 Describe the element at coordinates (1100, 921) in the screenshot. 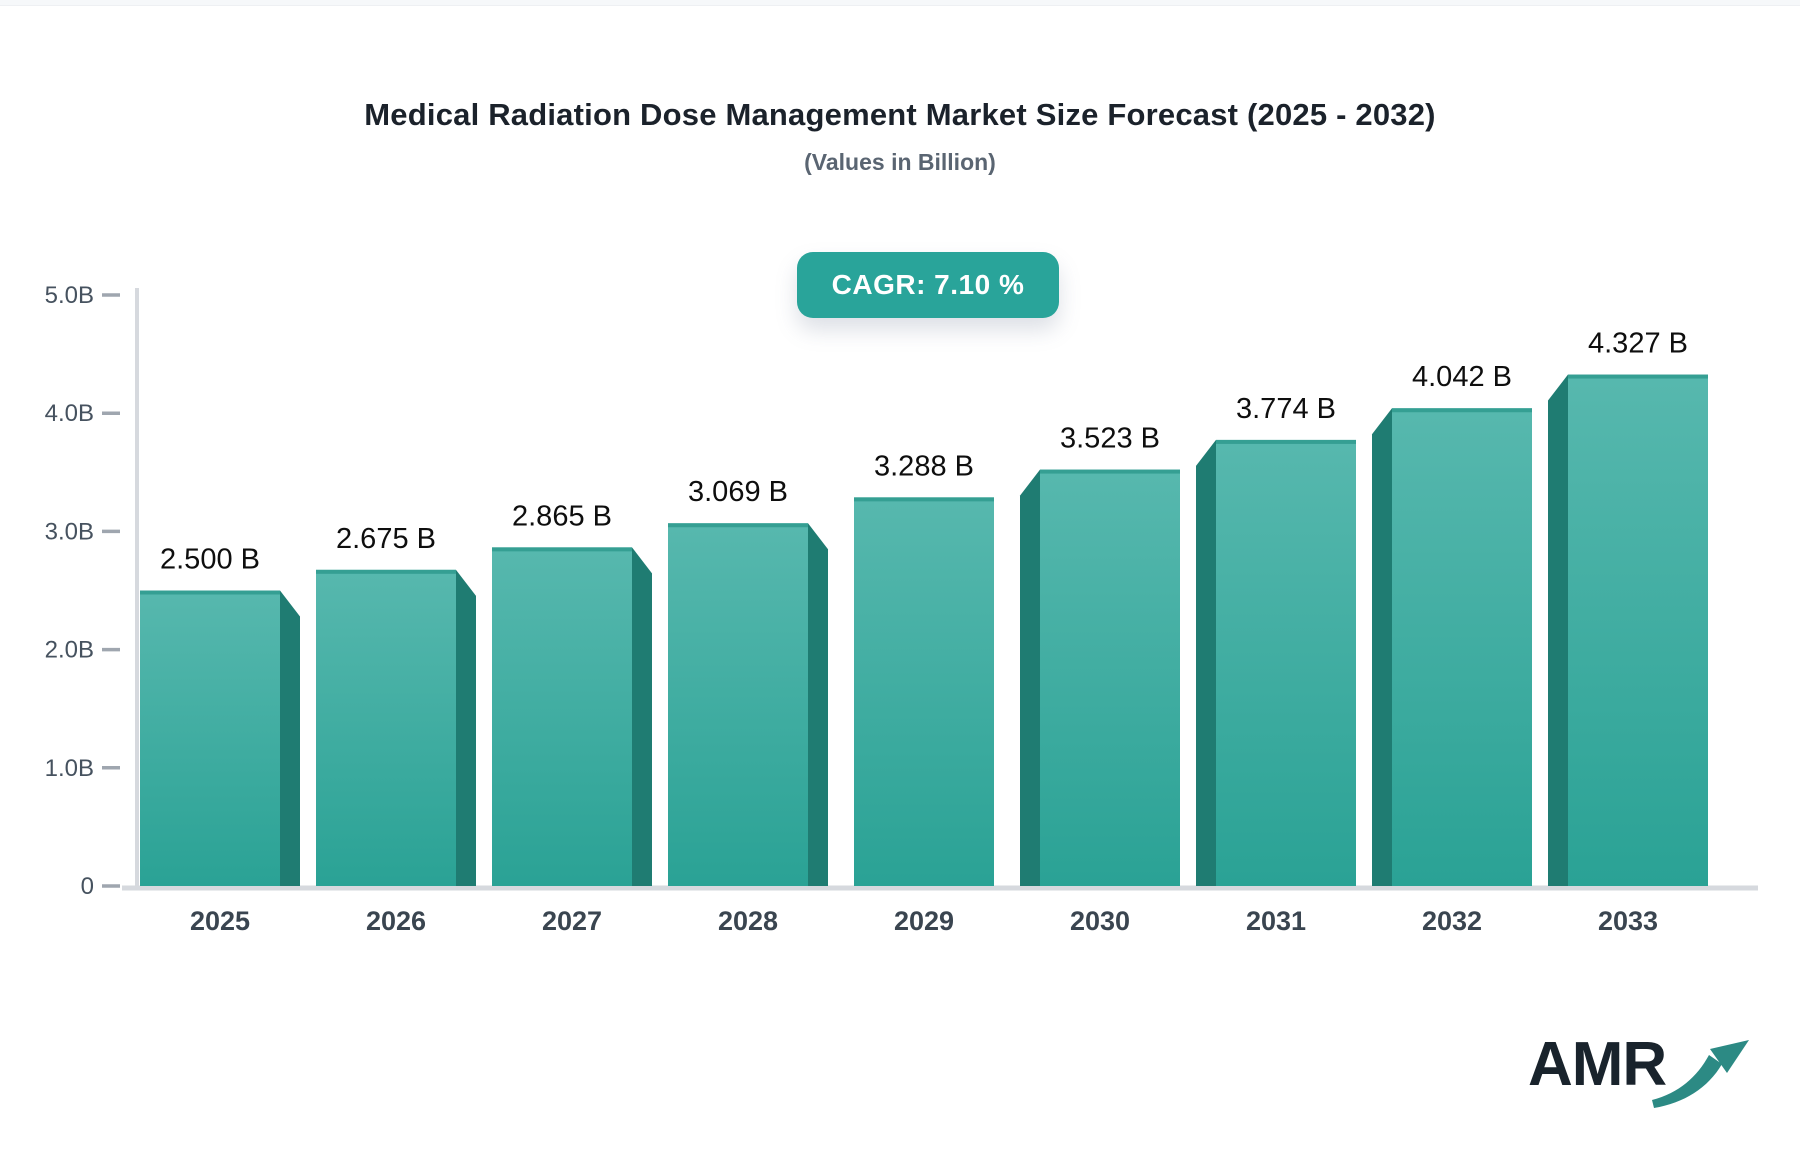

I see `x-axis-label-2030: 2030` at that location.